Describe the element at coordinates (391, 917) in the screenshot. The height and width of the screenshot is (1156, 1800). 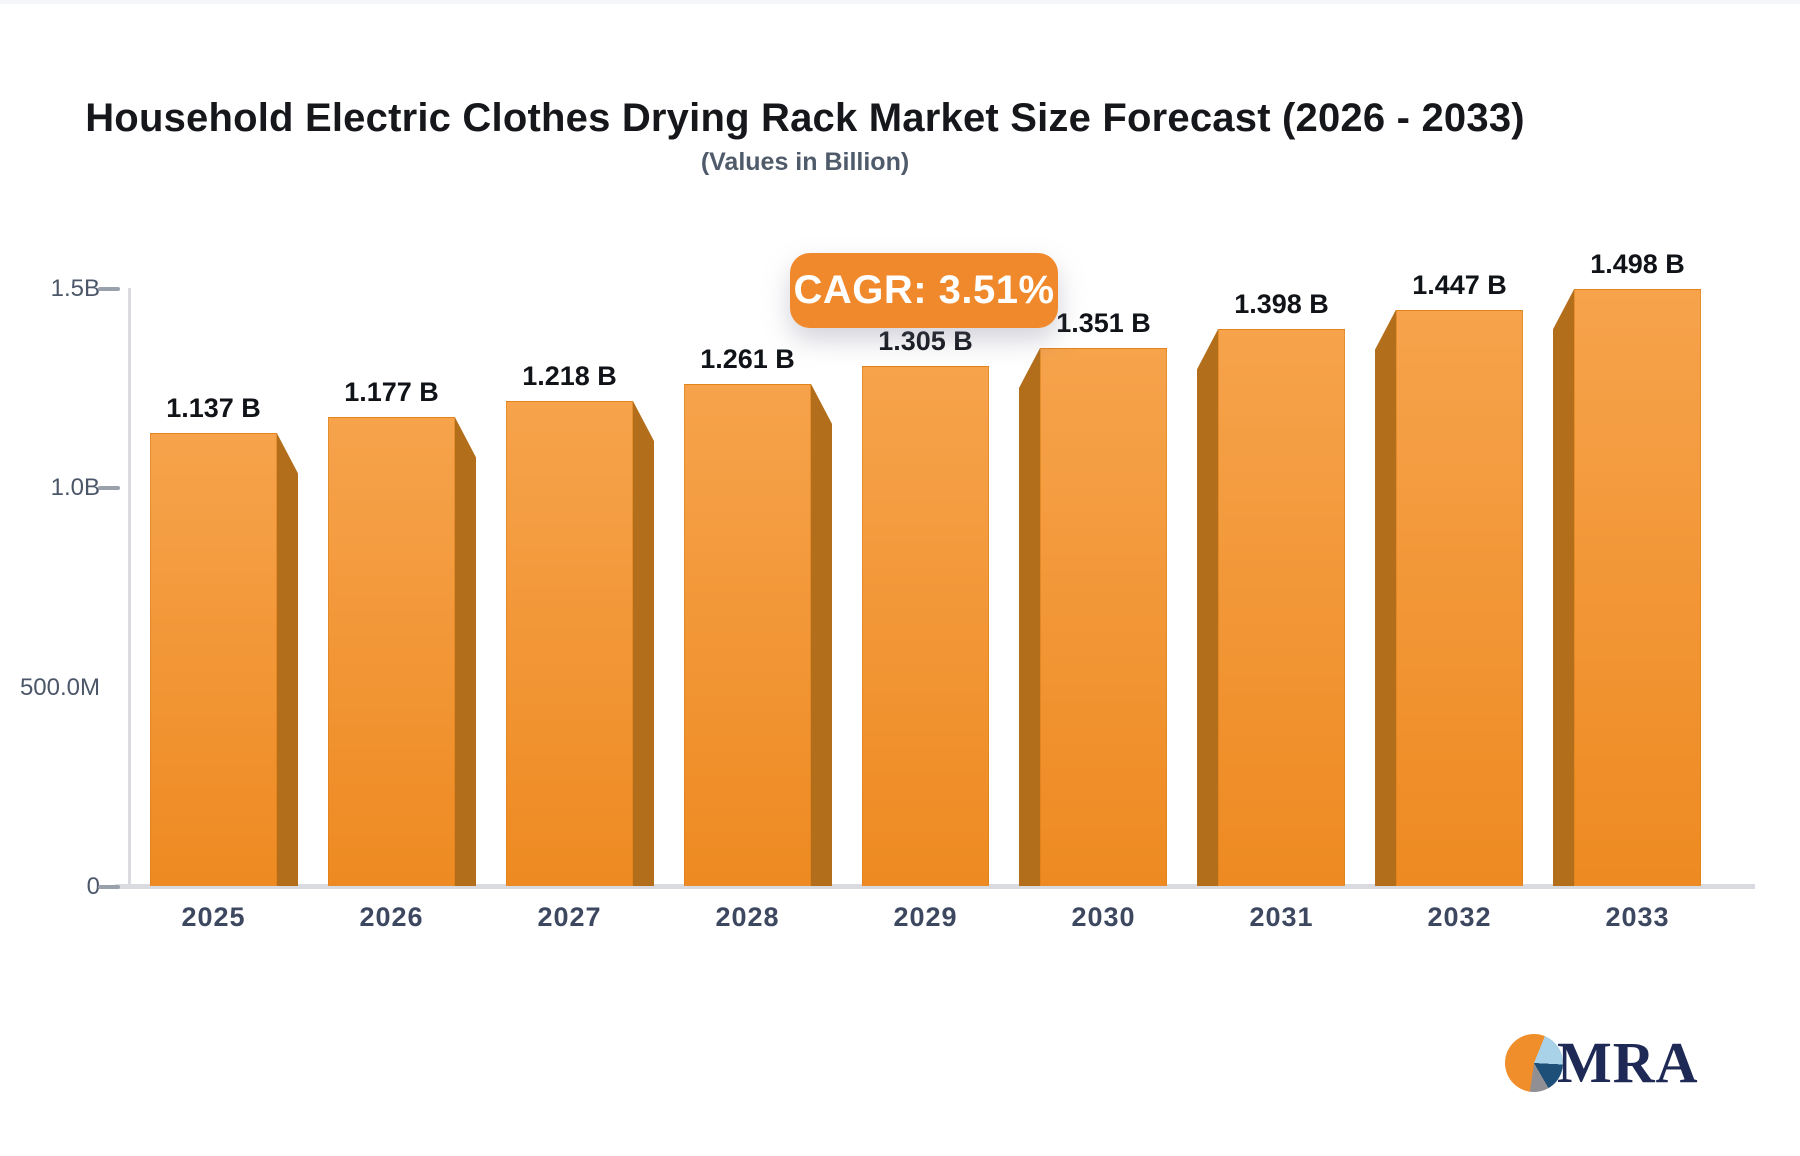
I see `x-tick-label-2026: 2026` at that location.